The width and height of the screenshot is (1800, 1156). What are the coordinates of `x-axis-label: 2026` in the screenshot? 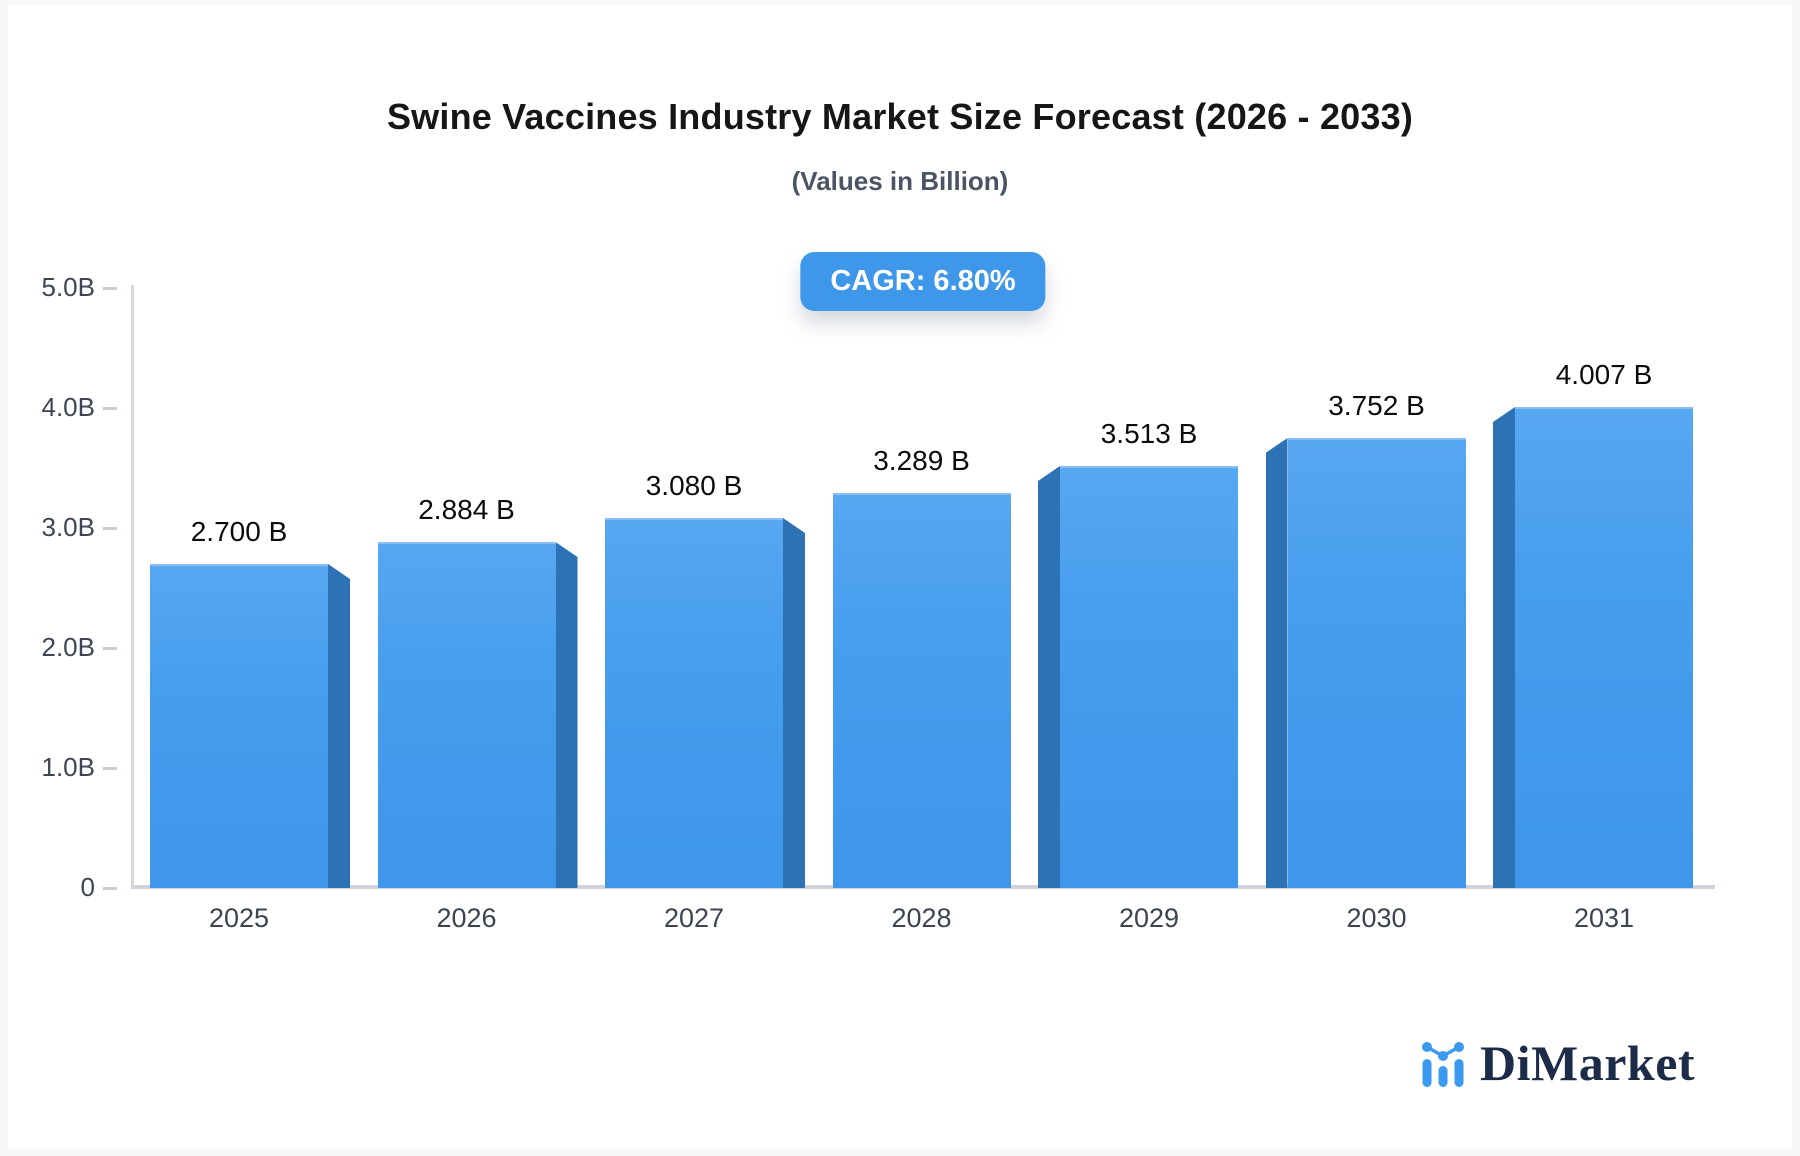 It's located at (466, 918).